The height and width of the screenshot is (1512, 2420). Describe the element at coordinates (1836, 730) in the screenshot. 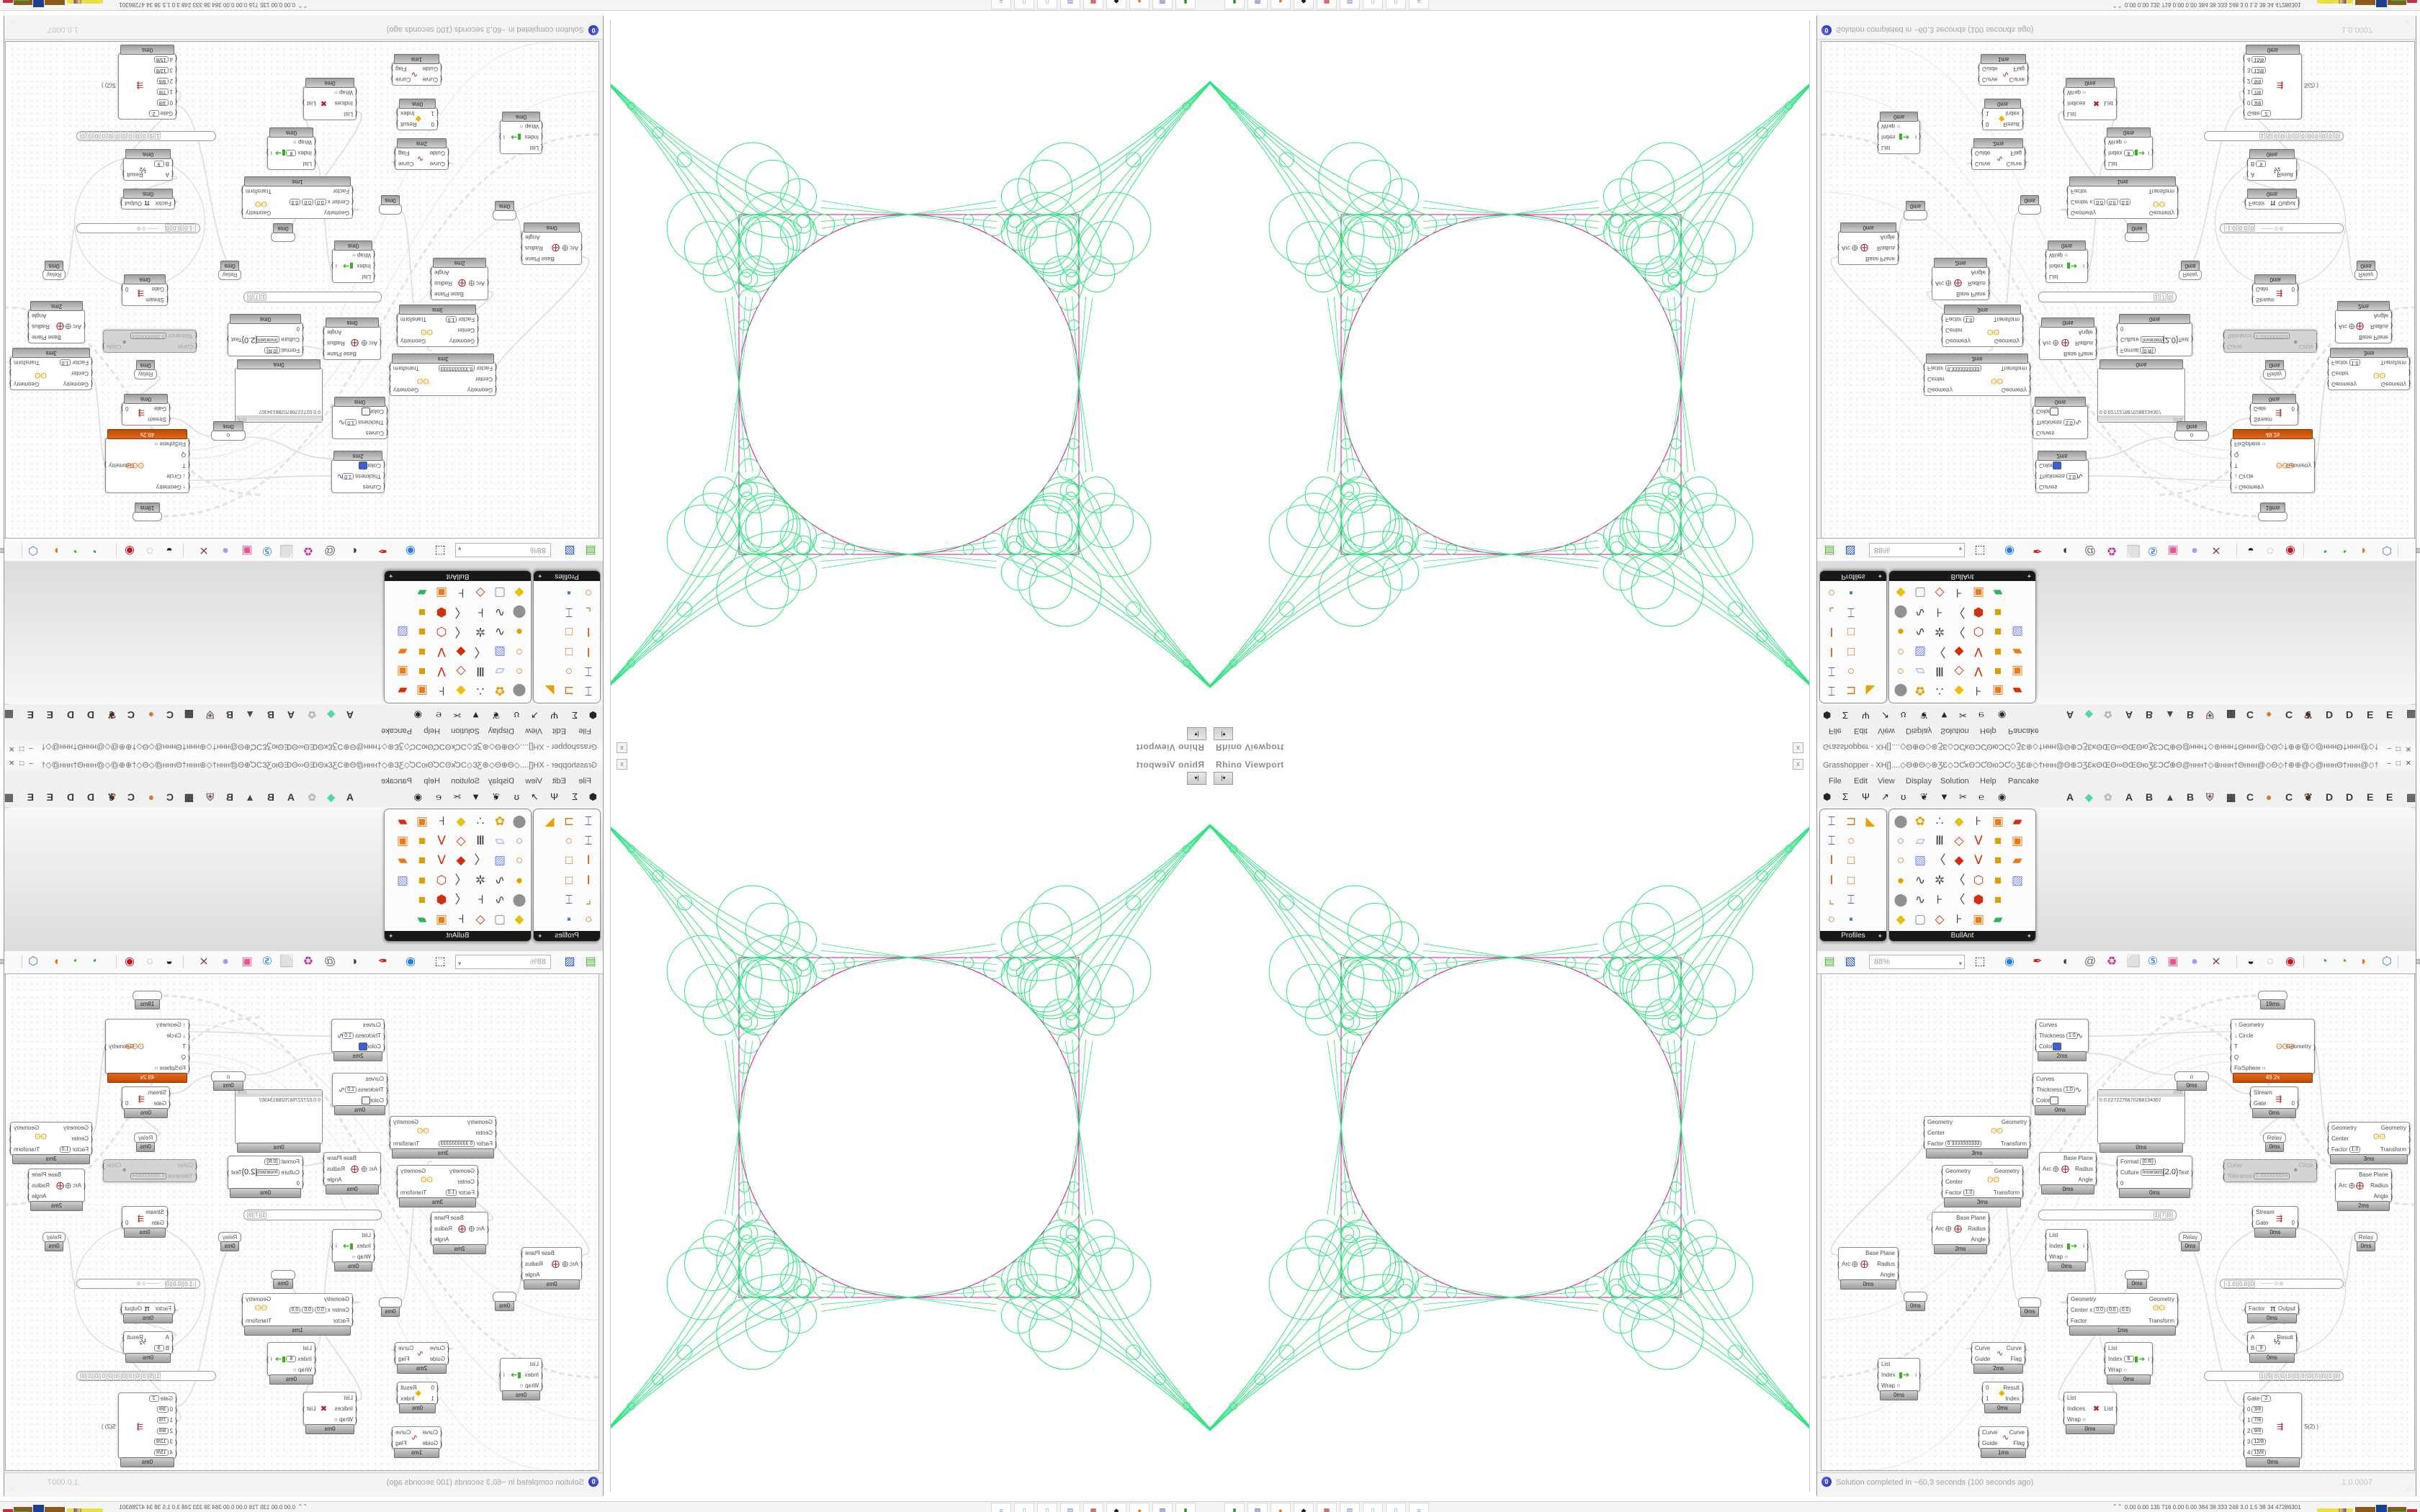

I see `menu-file: File` at that location.